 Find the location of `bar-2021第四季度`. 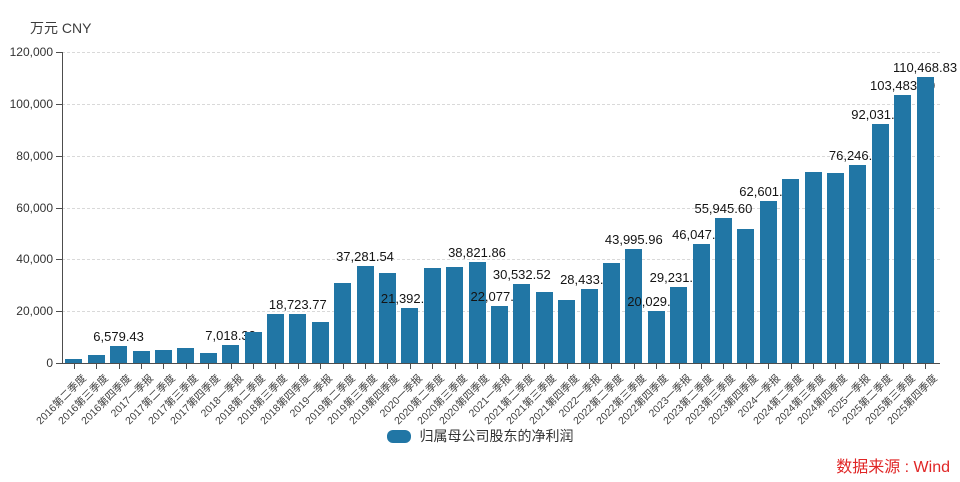

bar-2021第四季度 is located at coordinates (567, 331).